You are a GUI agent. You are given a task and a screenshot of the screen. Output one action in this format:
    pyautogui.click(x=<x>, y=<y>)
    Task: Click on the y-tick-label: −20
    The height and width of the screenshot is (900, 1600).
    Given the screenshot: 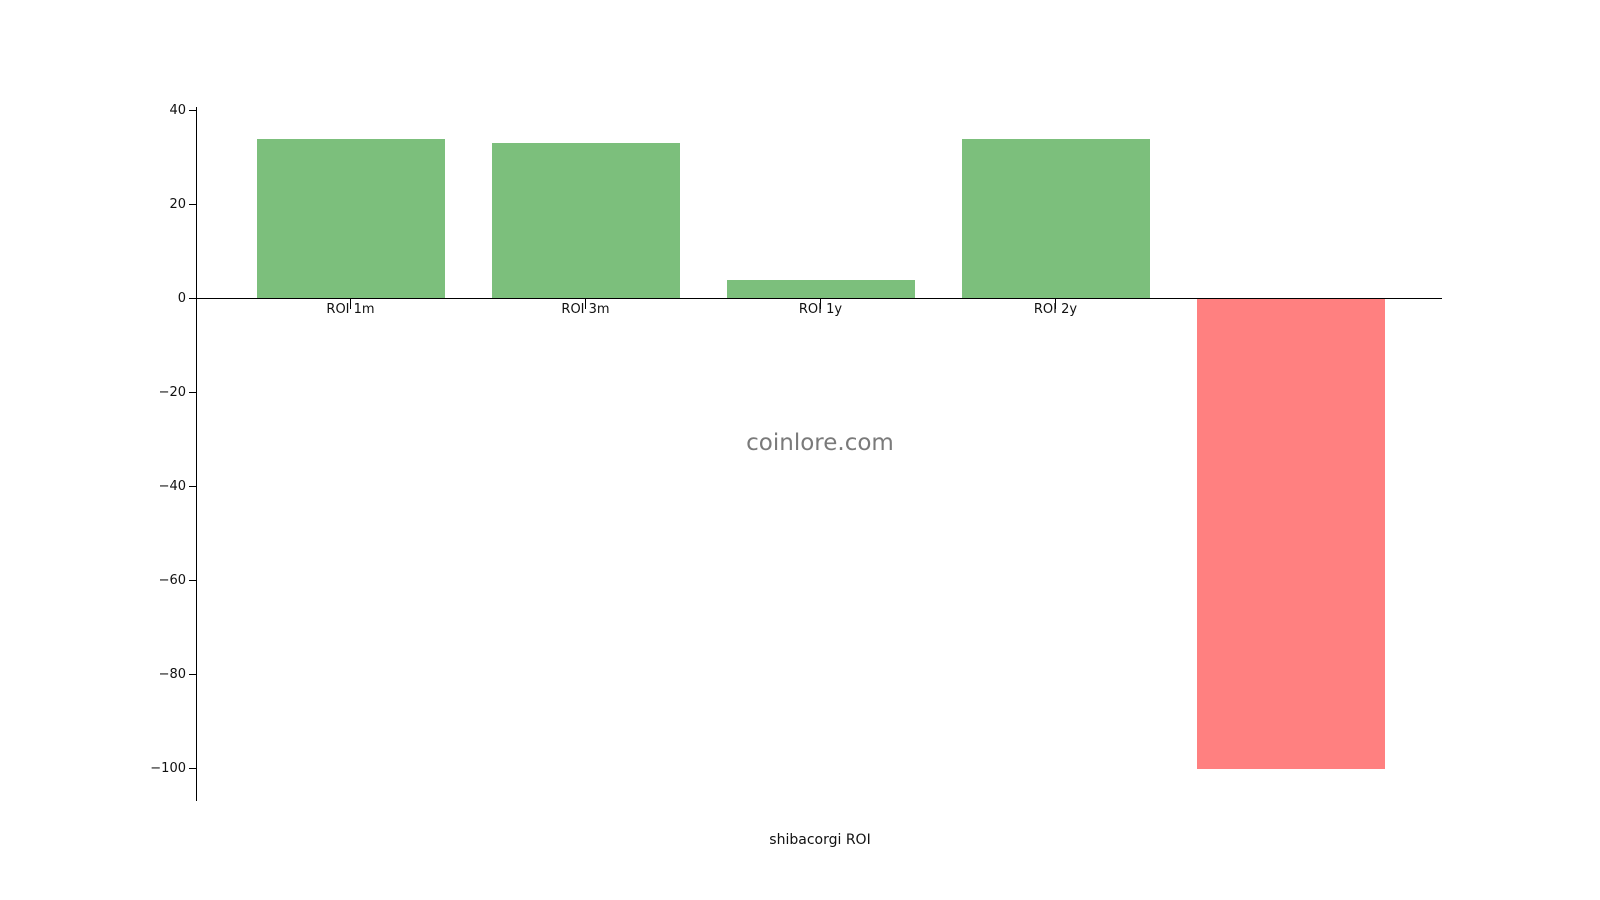 What is the action you would take?
    pyautogui.click(x=172, y=392)
    